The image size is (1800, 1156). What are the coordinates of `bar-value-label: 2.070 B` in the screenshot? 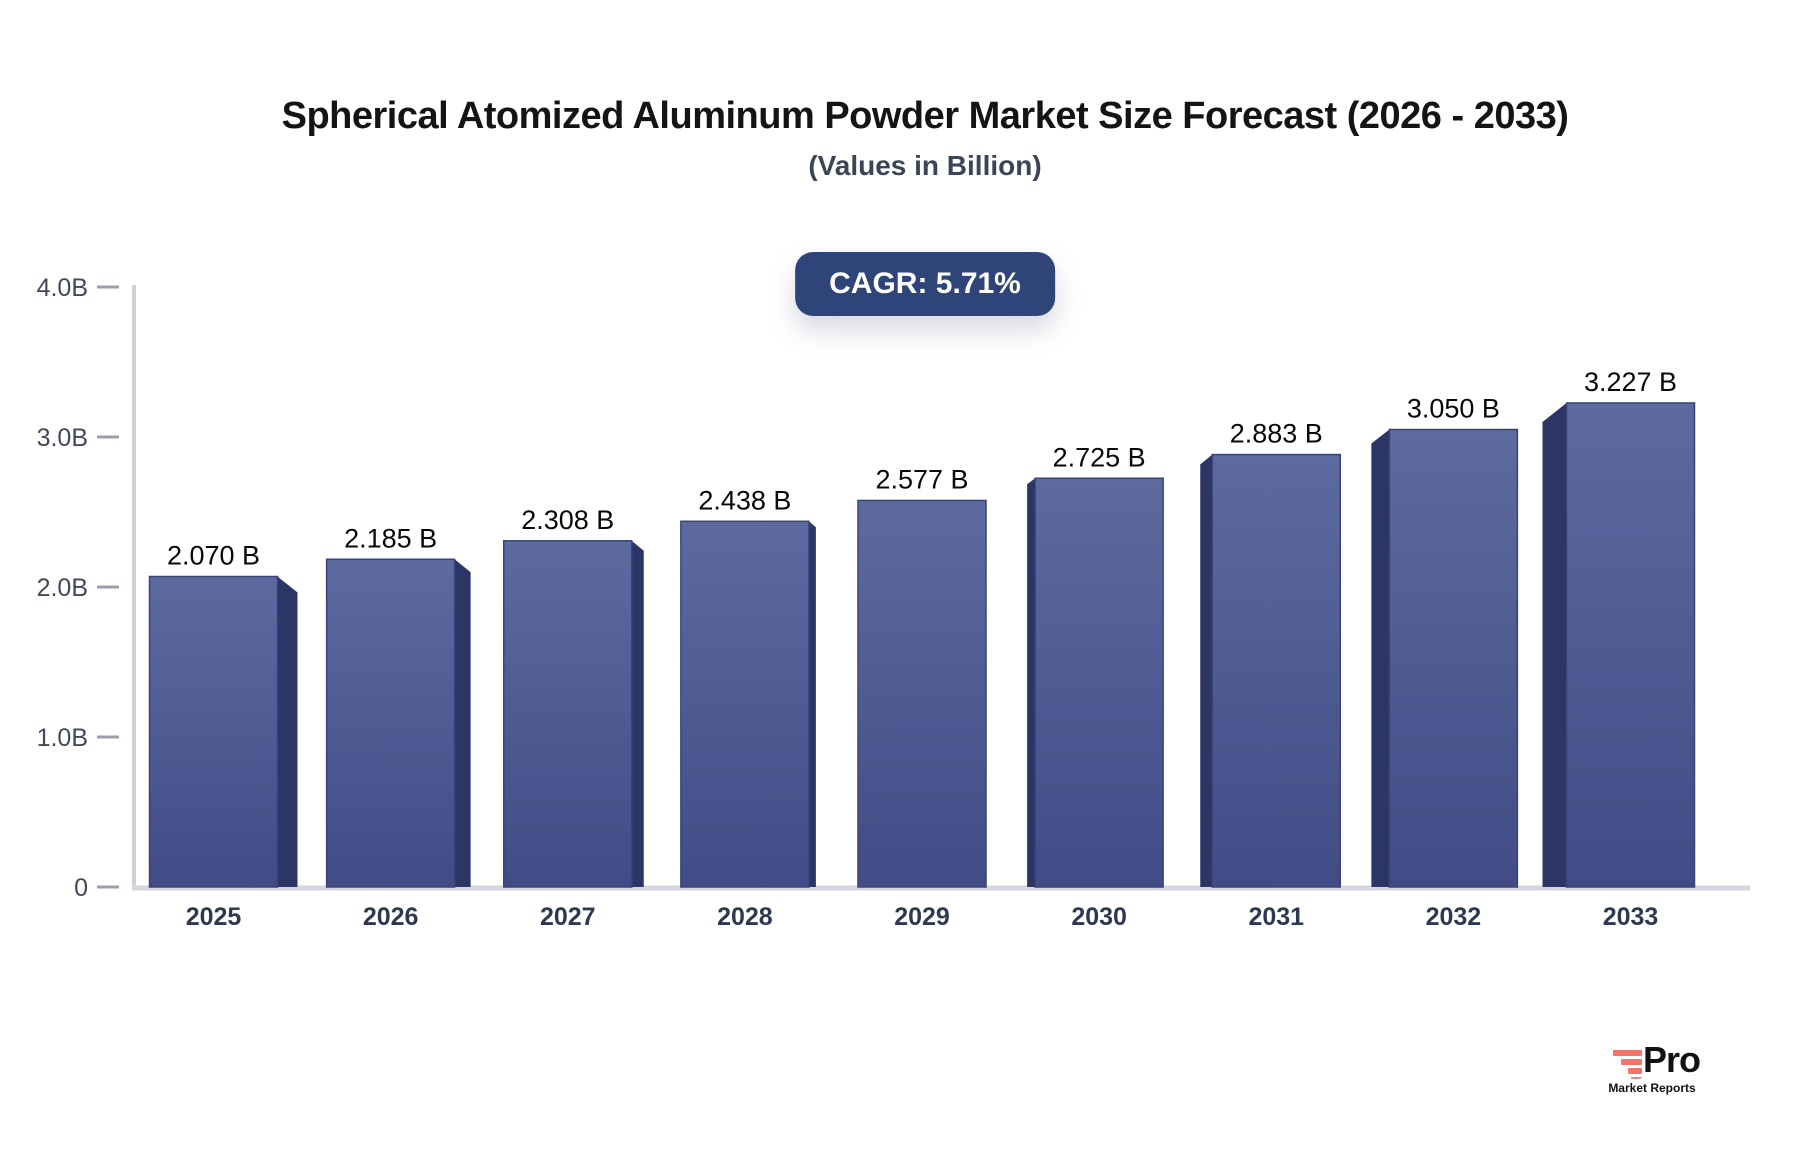 It's located at (213, 556).